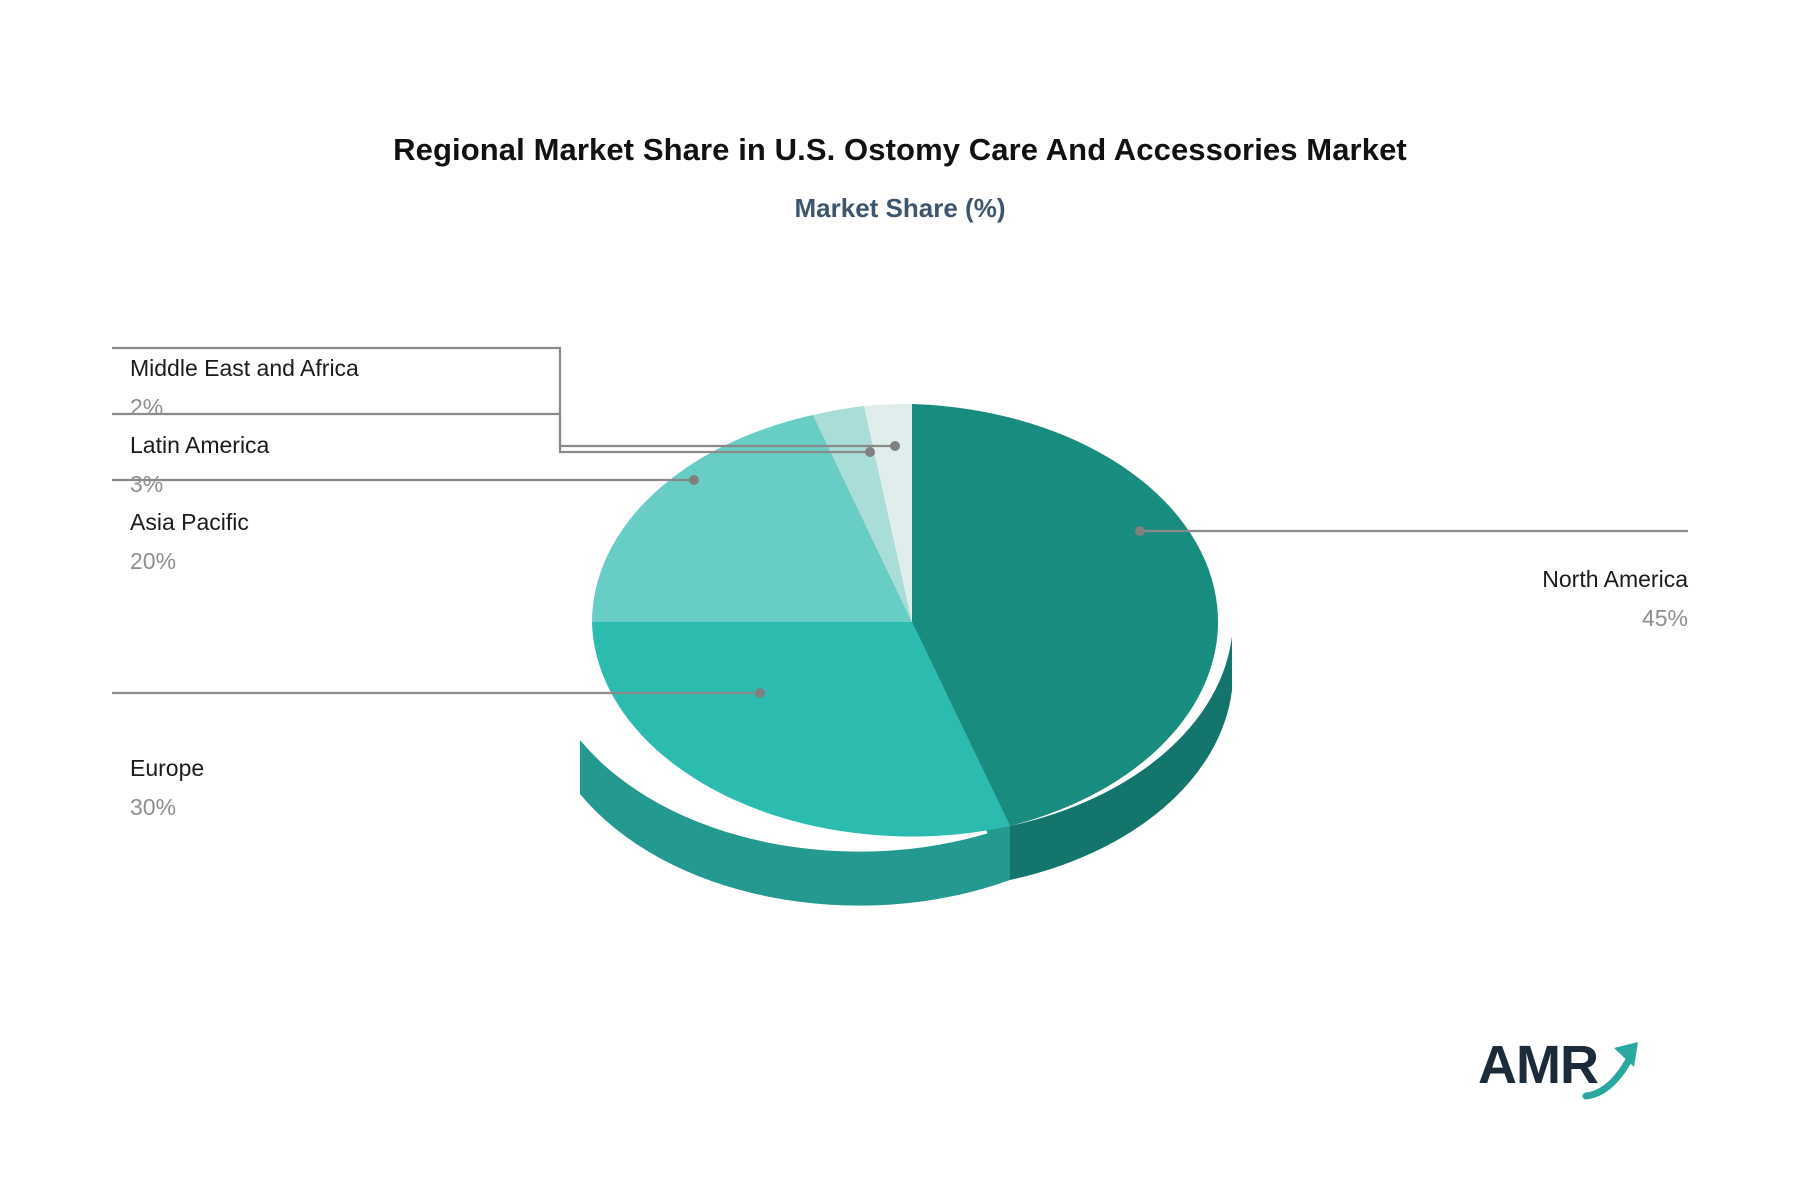  What do you see at coordinates (200, 445) in the screenshot?
I see `callout-label-latin-america: Latin America` at bounding box center [200, 445].